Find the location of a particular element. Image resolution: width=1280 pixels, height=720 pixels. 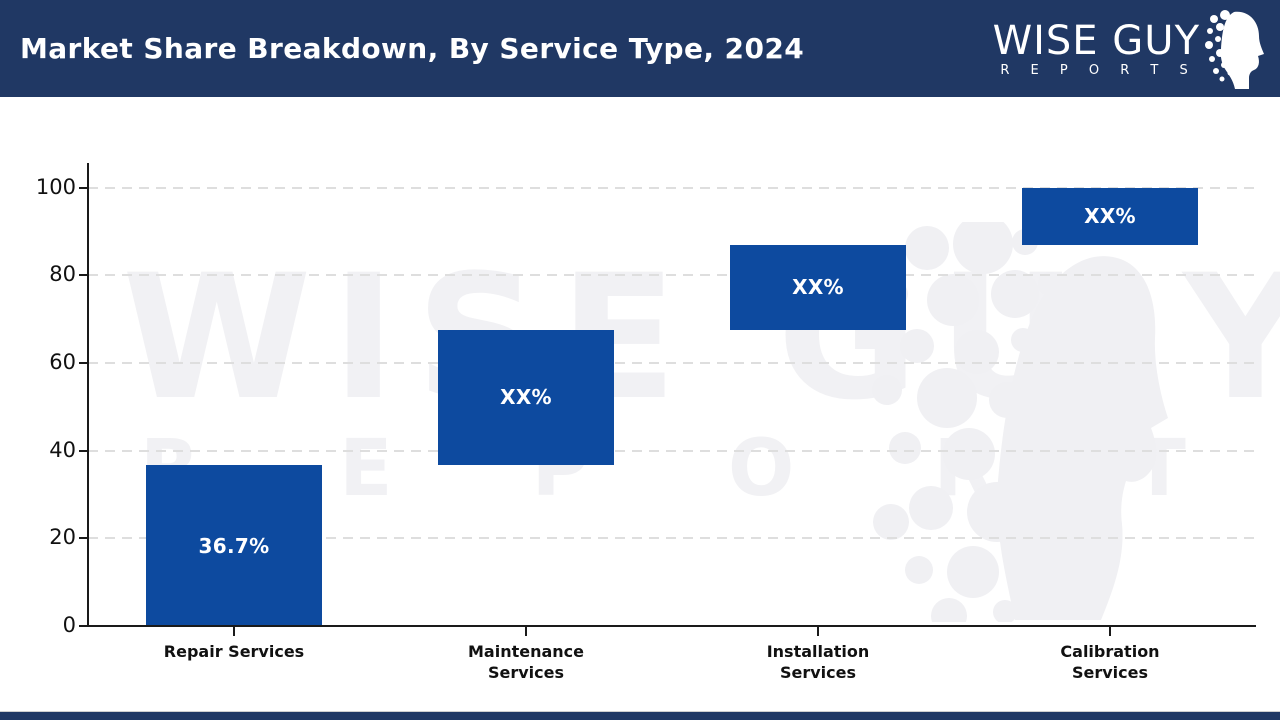

brand-reports: R E P O R T S is located at coordinates (1098, 70).